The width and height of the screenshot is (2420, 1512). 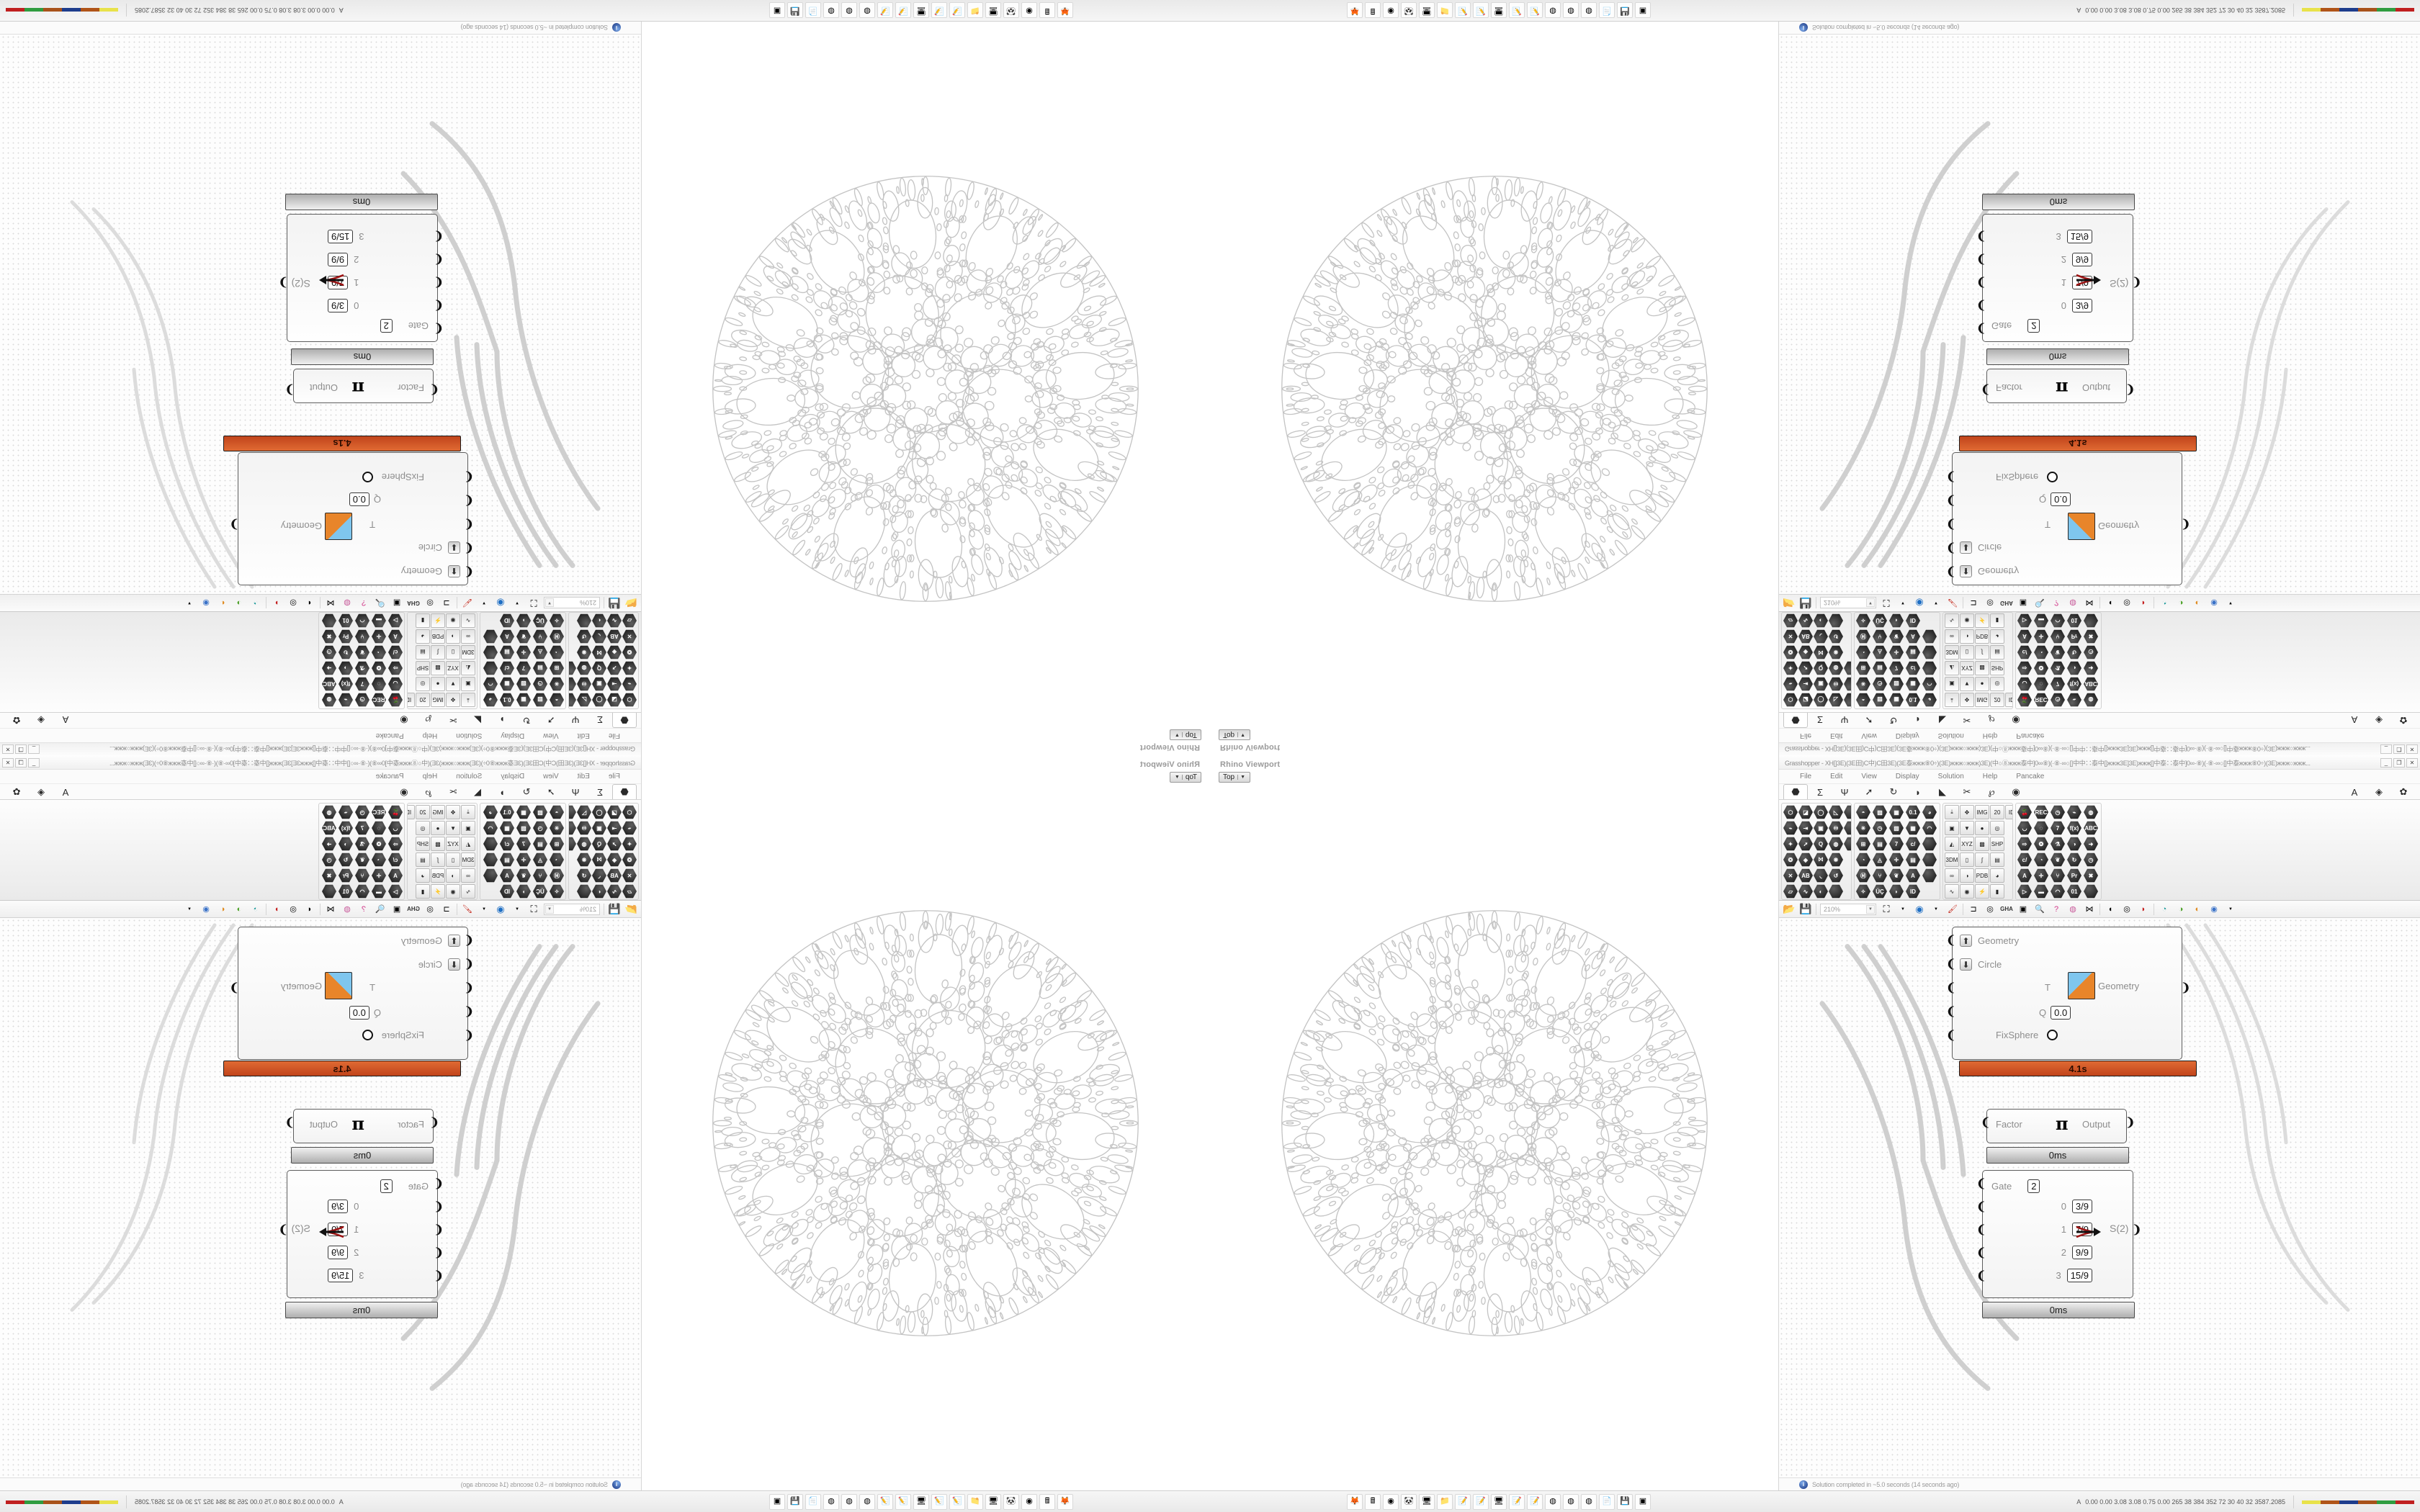 I want to click on display-settings-icon: 🖥, so click(x=993, y=10).